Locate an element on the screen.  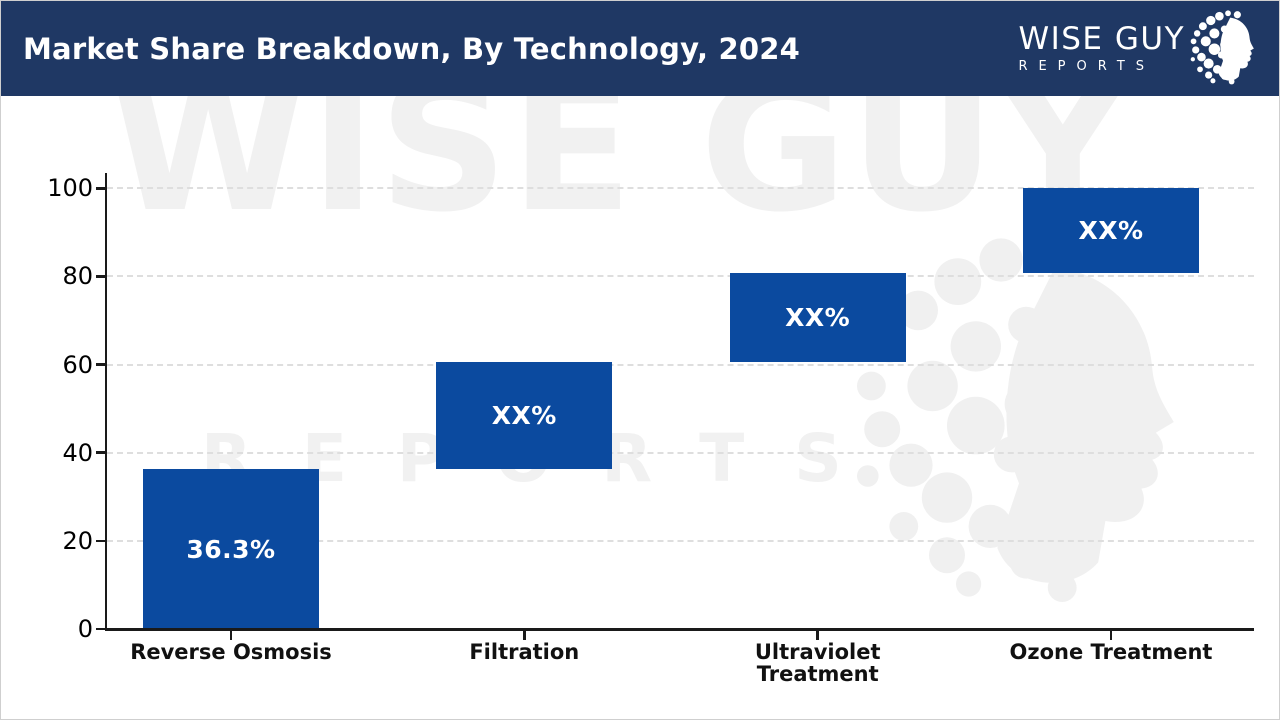
x-tick-label: Reverse Osmosis is located at coordinates (231, 652).